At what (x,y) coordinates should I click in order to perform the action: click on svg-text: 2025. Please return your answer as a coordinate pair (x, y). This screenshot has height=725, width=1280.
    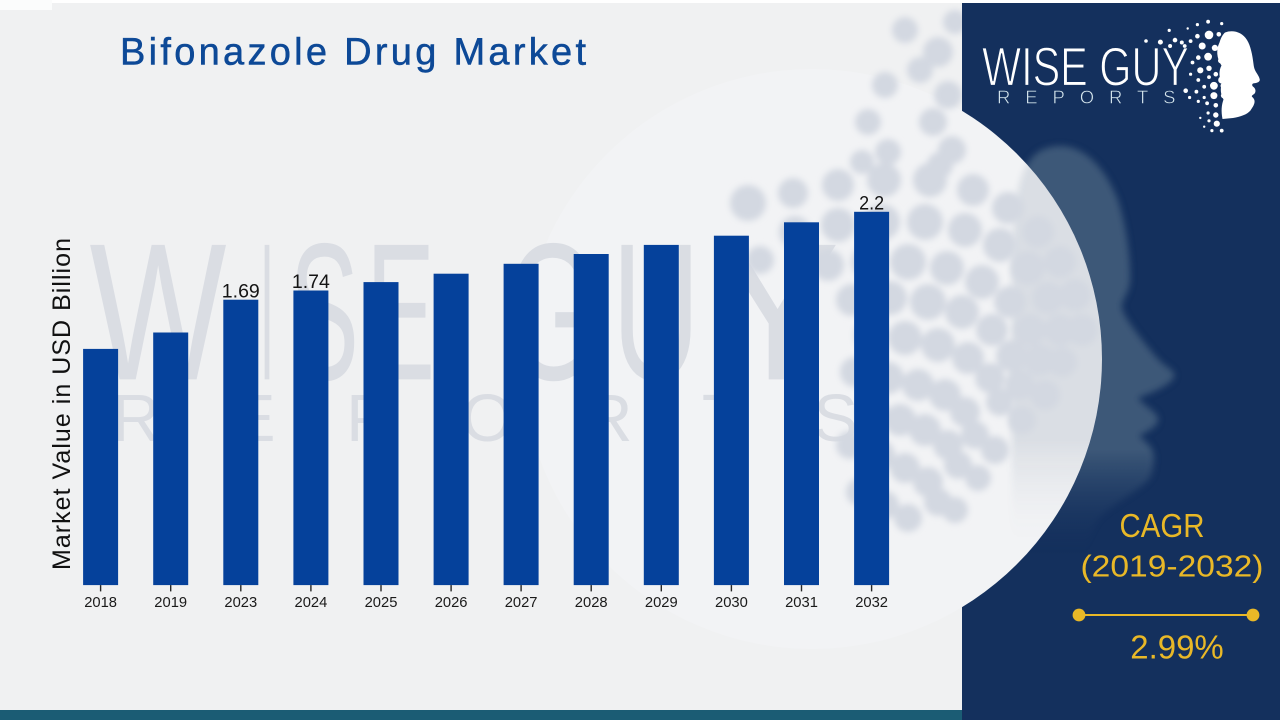
    Looking at the image, I should click on (381, 602).